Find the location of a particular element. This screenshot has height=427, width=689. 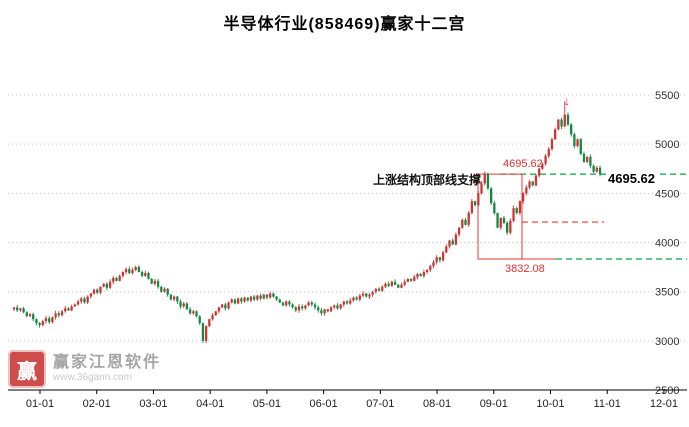

x-tick-label: 08-01 is located at coordinates (437, 404).